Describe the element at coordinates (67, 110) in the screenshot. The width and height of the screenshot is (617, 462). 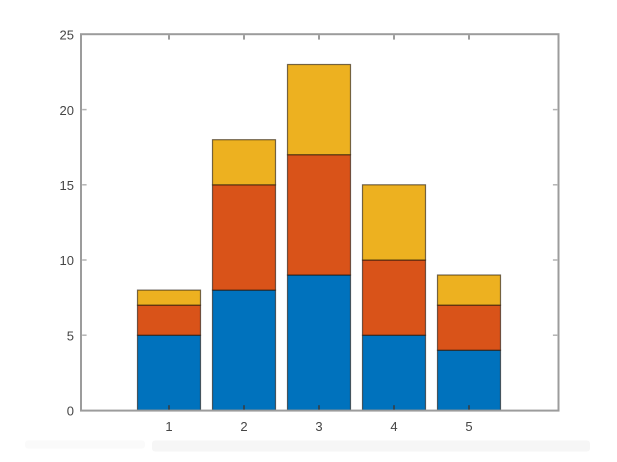
I see `svg-text: 20` at that location.